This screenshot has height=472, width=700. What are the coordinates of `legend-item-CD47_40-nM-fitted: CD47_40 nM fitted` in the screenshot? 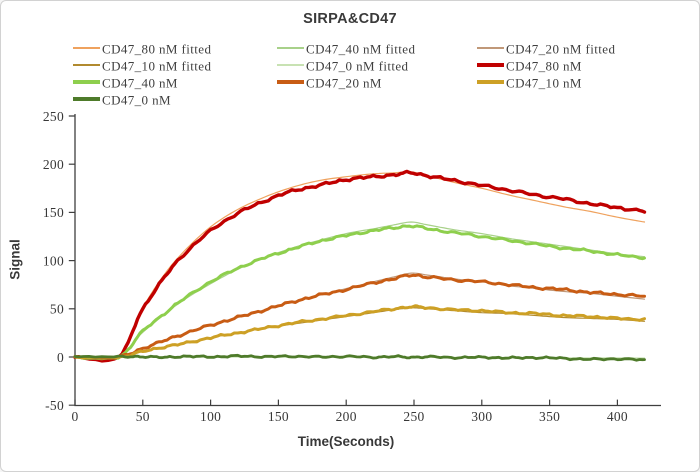 It's located at (377, 48).